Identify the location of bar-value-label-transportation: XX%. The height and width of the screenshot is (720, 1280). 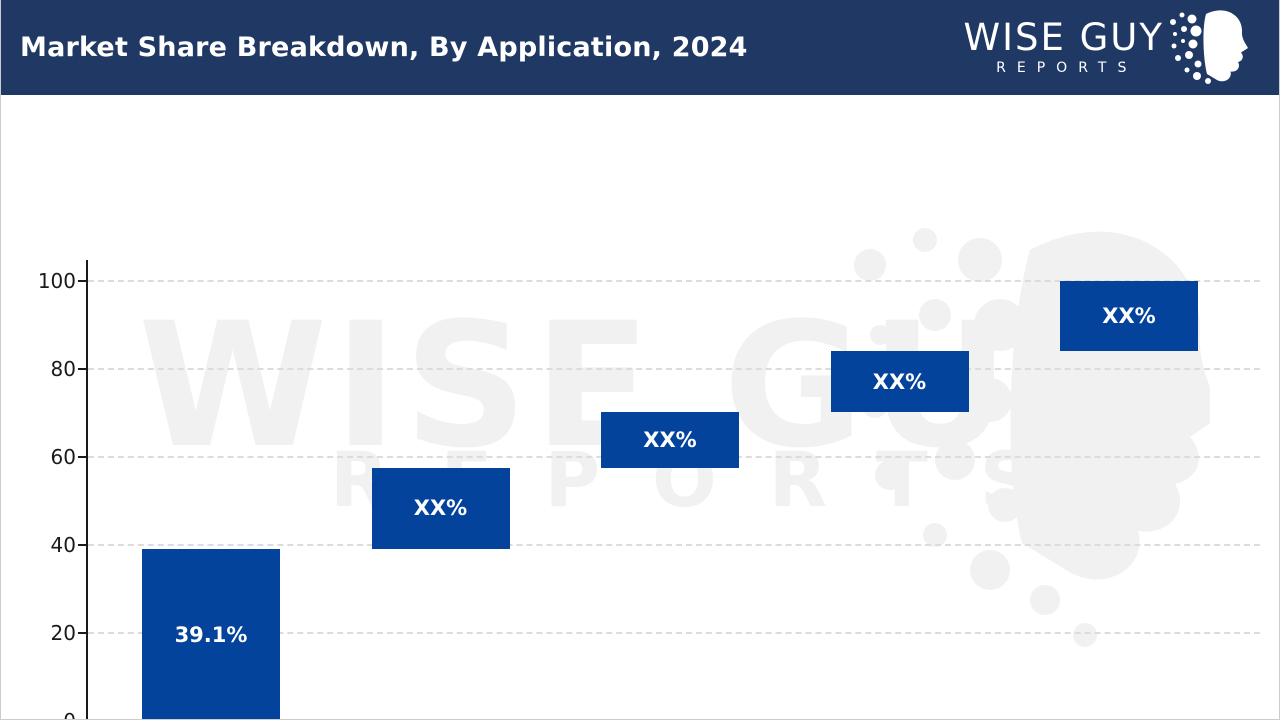
(1129, 315).